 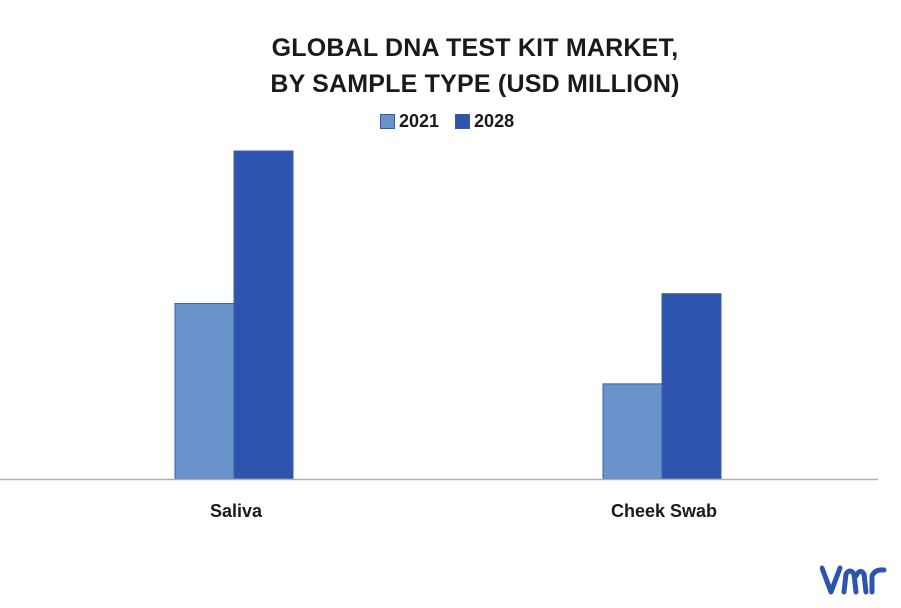 What do you see at coordinates (475, 48) in the screenshot?
I see `chart-title-line-1: GLOBAL DNA TEST KIT MARKET,` at bounding box center [475, 48].